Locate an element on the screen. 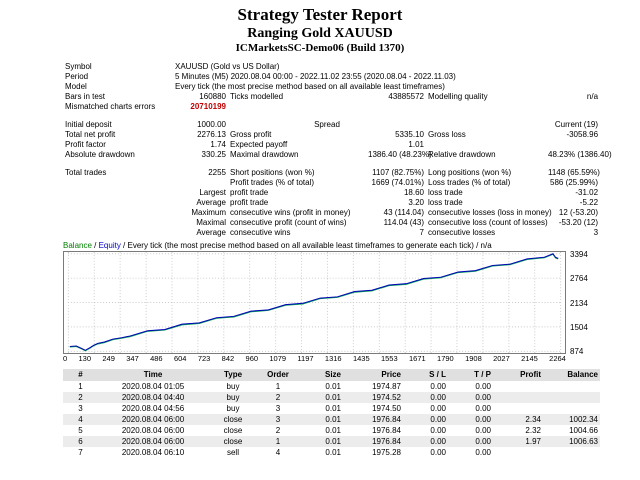  stat-cell: Spread is located at coordinates (327, 124).